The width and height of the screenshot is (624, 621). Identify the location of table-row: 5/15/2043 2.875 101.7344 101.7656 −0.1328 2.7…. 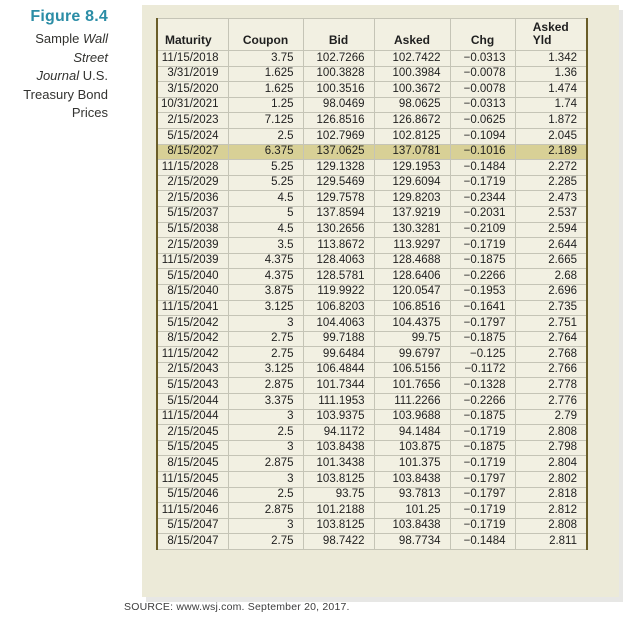
(372, 386).